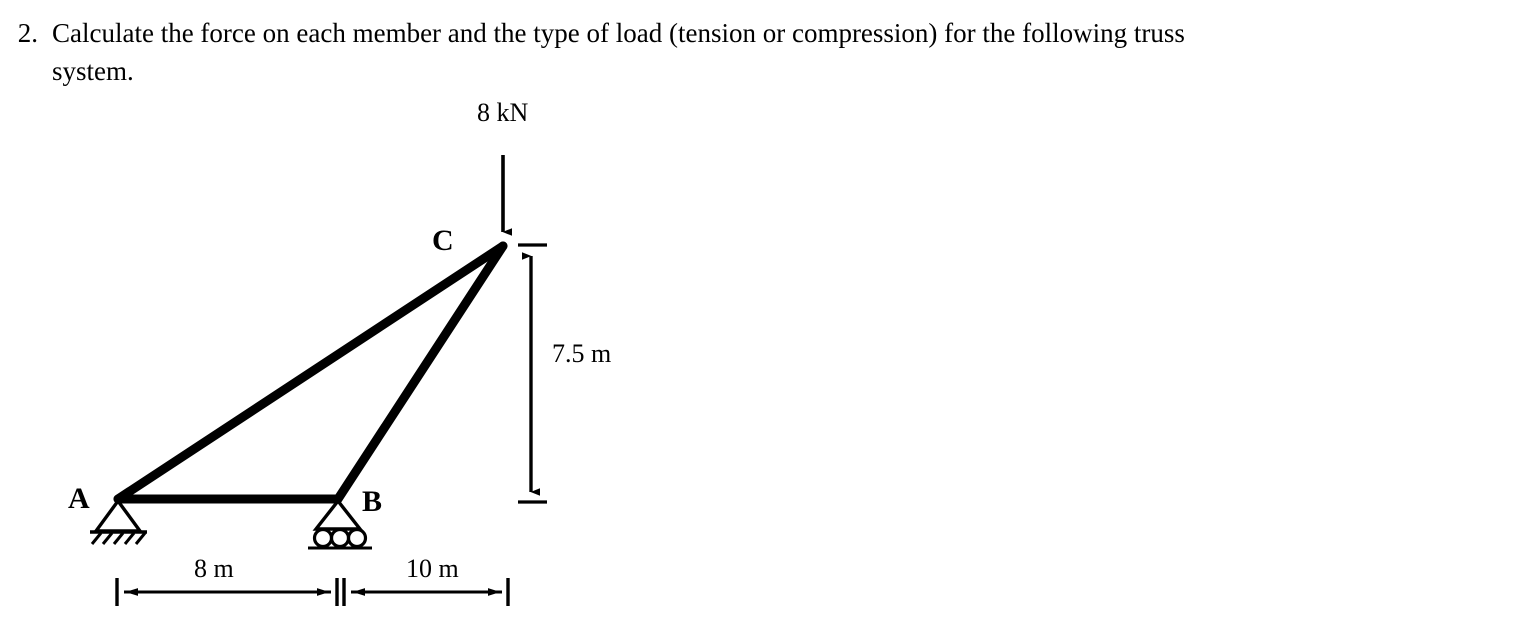 This screenshot has width=1528, height=628. Describe the element at coordinates (426, 592) in the screenshot. I see `dimension-span-10m` at that location.